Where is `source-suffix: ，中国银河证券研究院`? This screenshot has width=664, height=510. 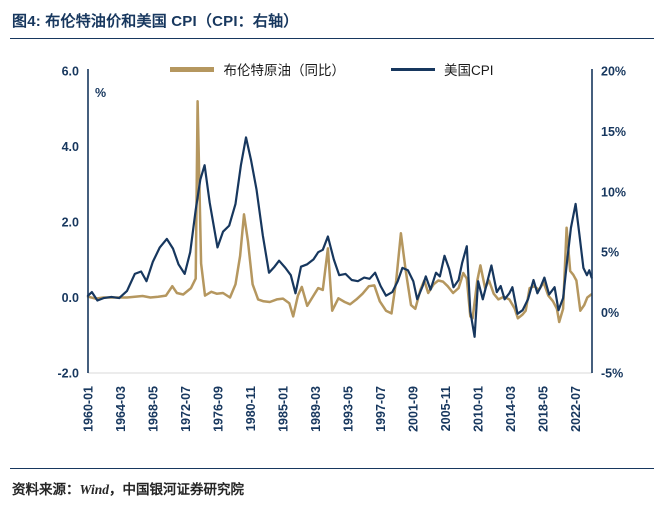
source-suffix: ，中国银河证券研究院 is located at coordinates (177, 489).